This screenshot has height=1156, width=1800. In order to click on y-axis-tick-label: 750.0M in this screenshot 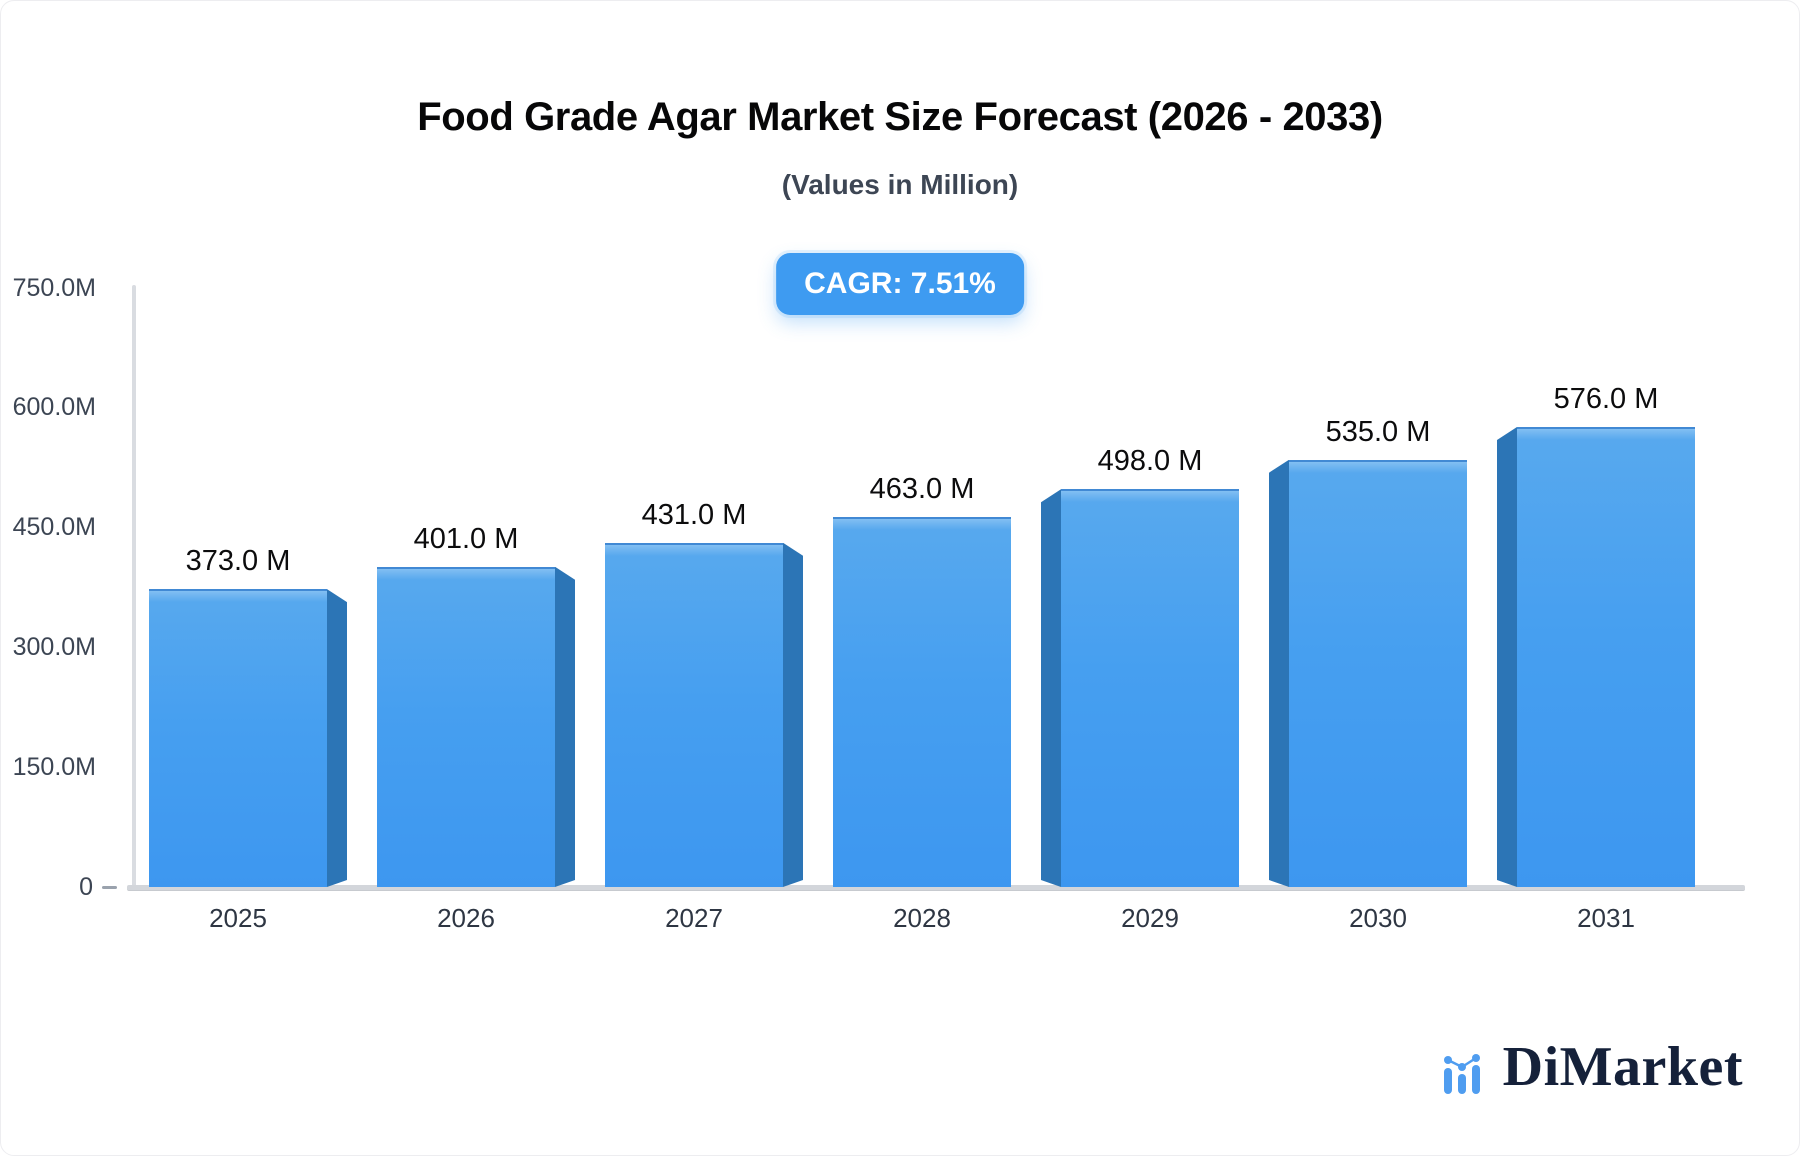, I will do `click(59, 288)`.